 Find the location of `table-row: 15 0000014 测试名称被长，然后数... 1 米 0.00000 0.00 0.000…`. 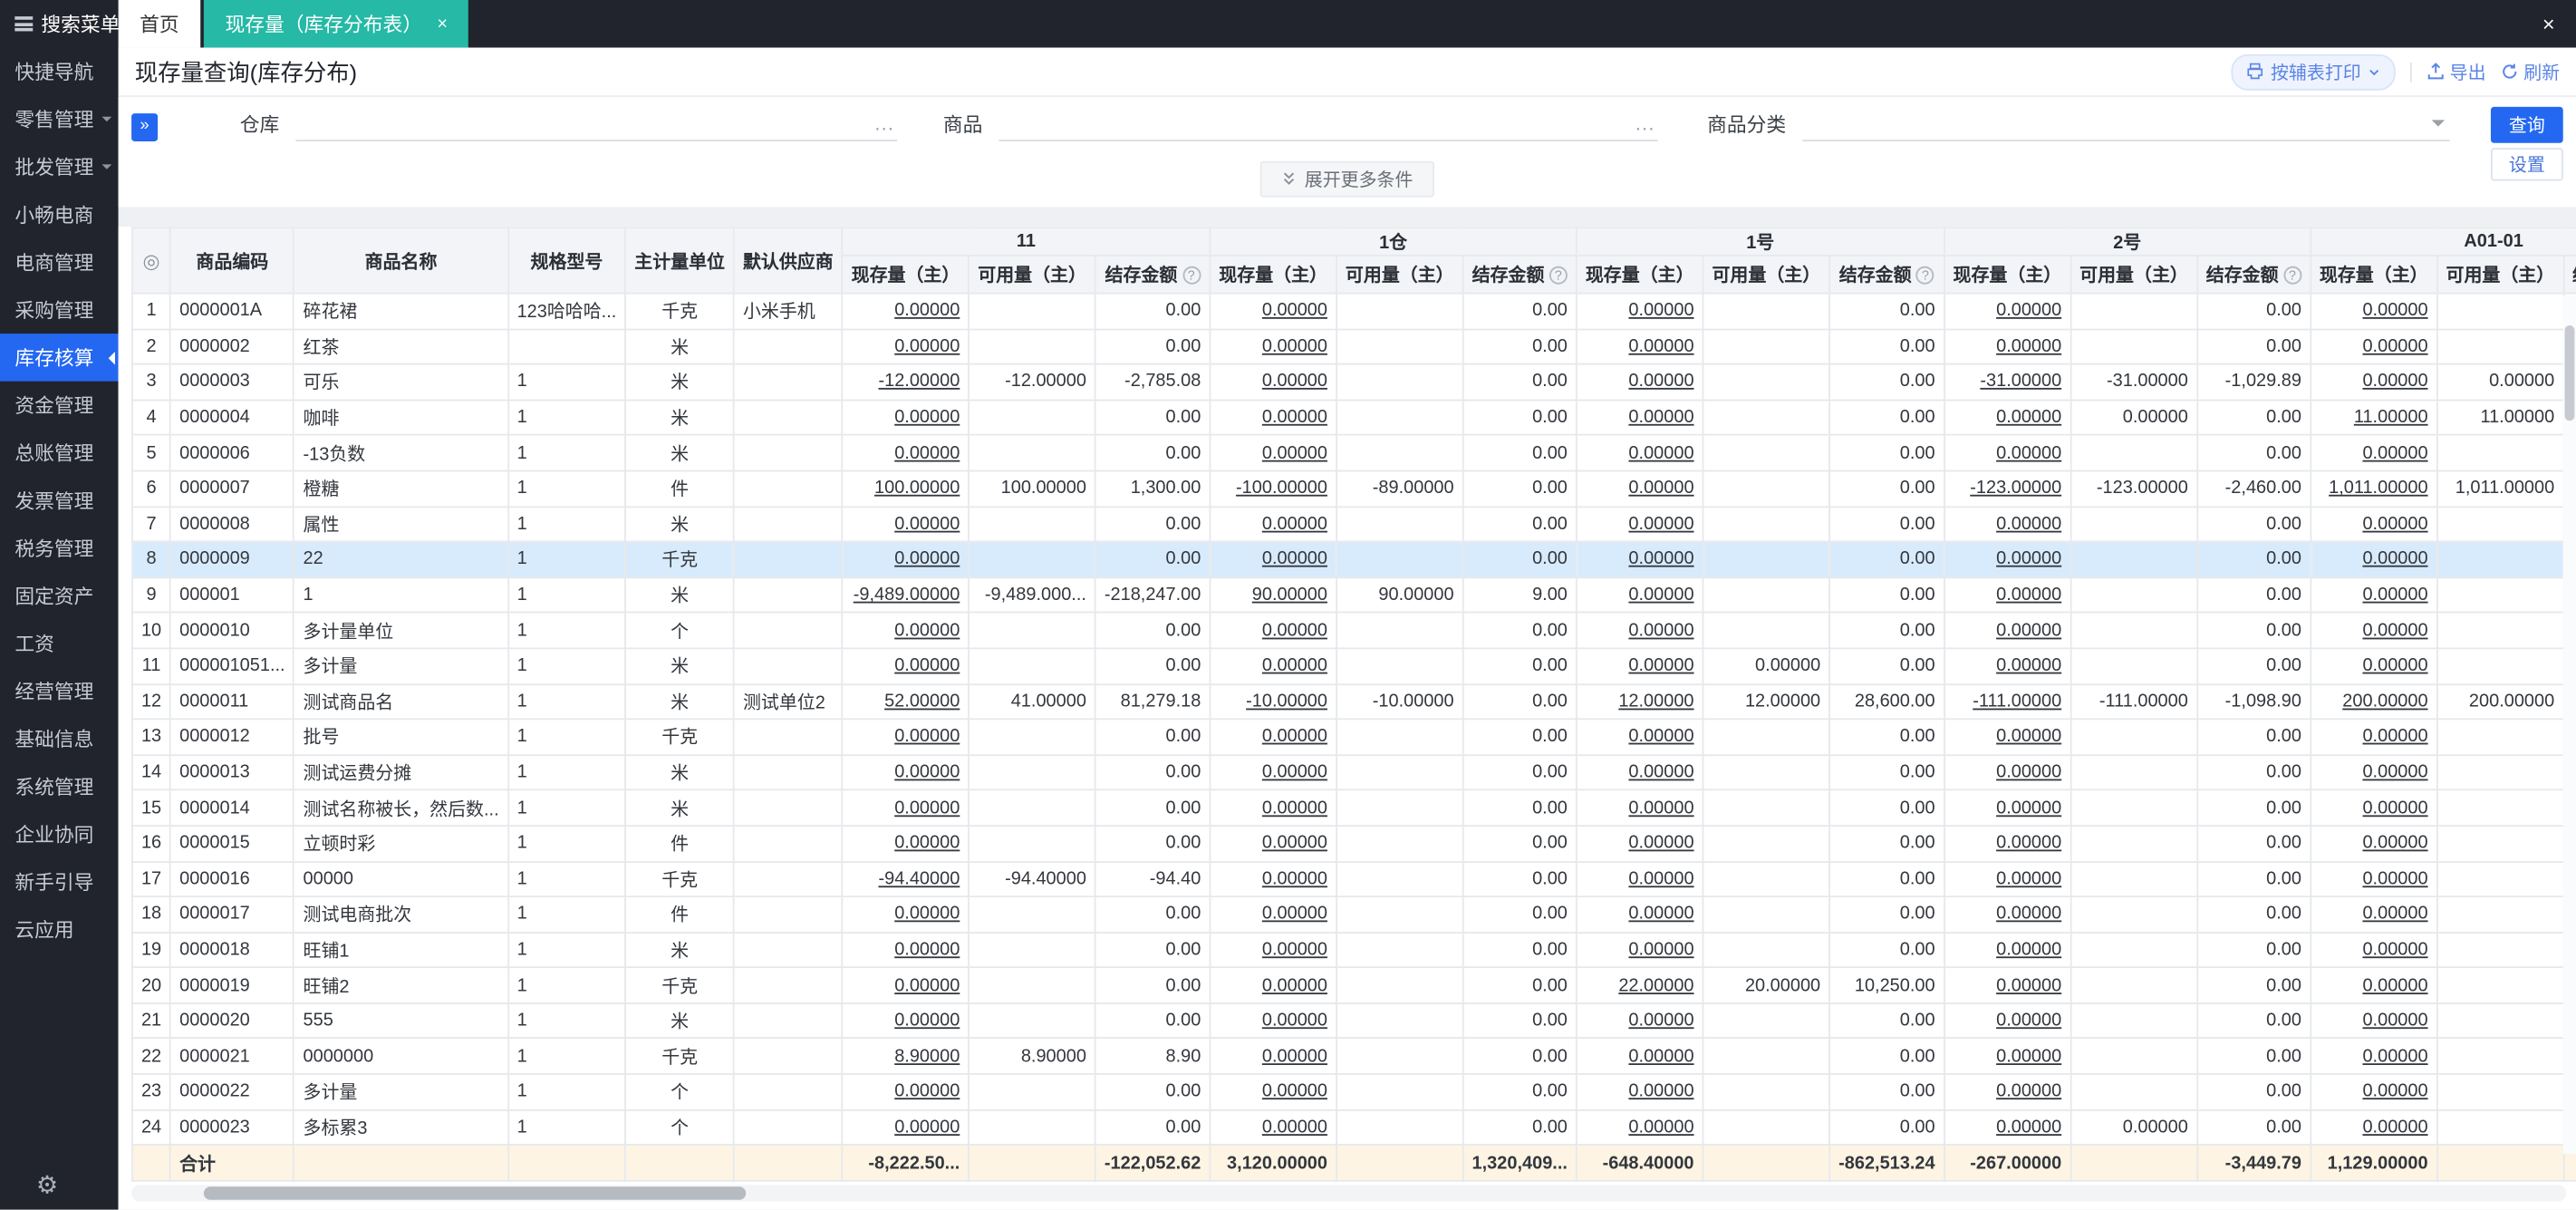

table-row: 15 0000014 测试名称被长，然后数... 1 米 0.00000 0.00 0.000… is located at coordinates (1353, 808).